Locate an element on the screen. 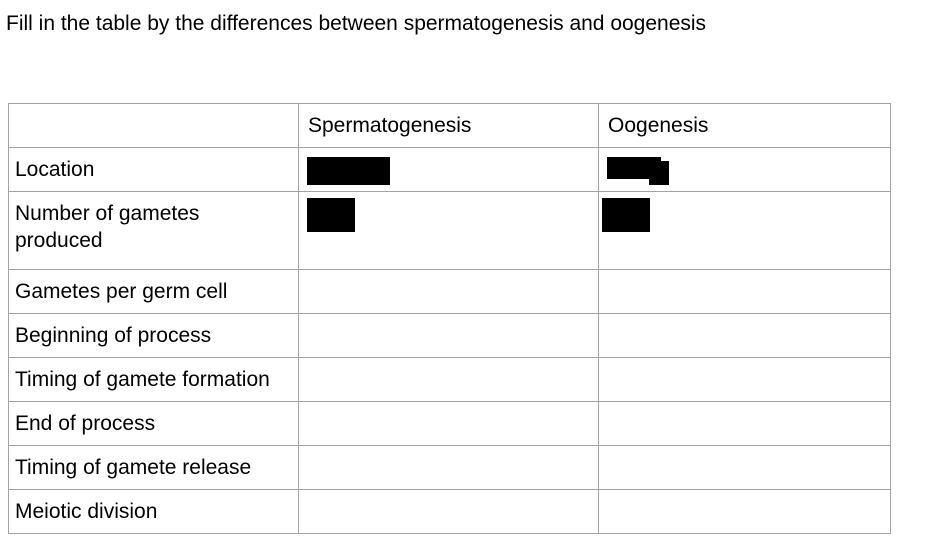 The height and width of the screenshot is (556, 932). table-header-row: Spermatogenesis Oogenesis is located at coordinates (449, 125).